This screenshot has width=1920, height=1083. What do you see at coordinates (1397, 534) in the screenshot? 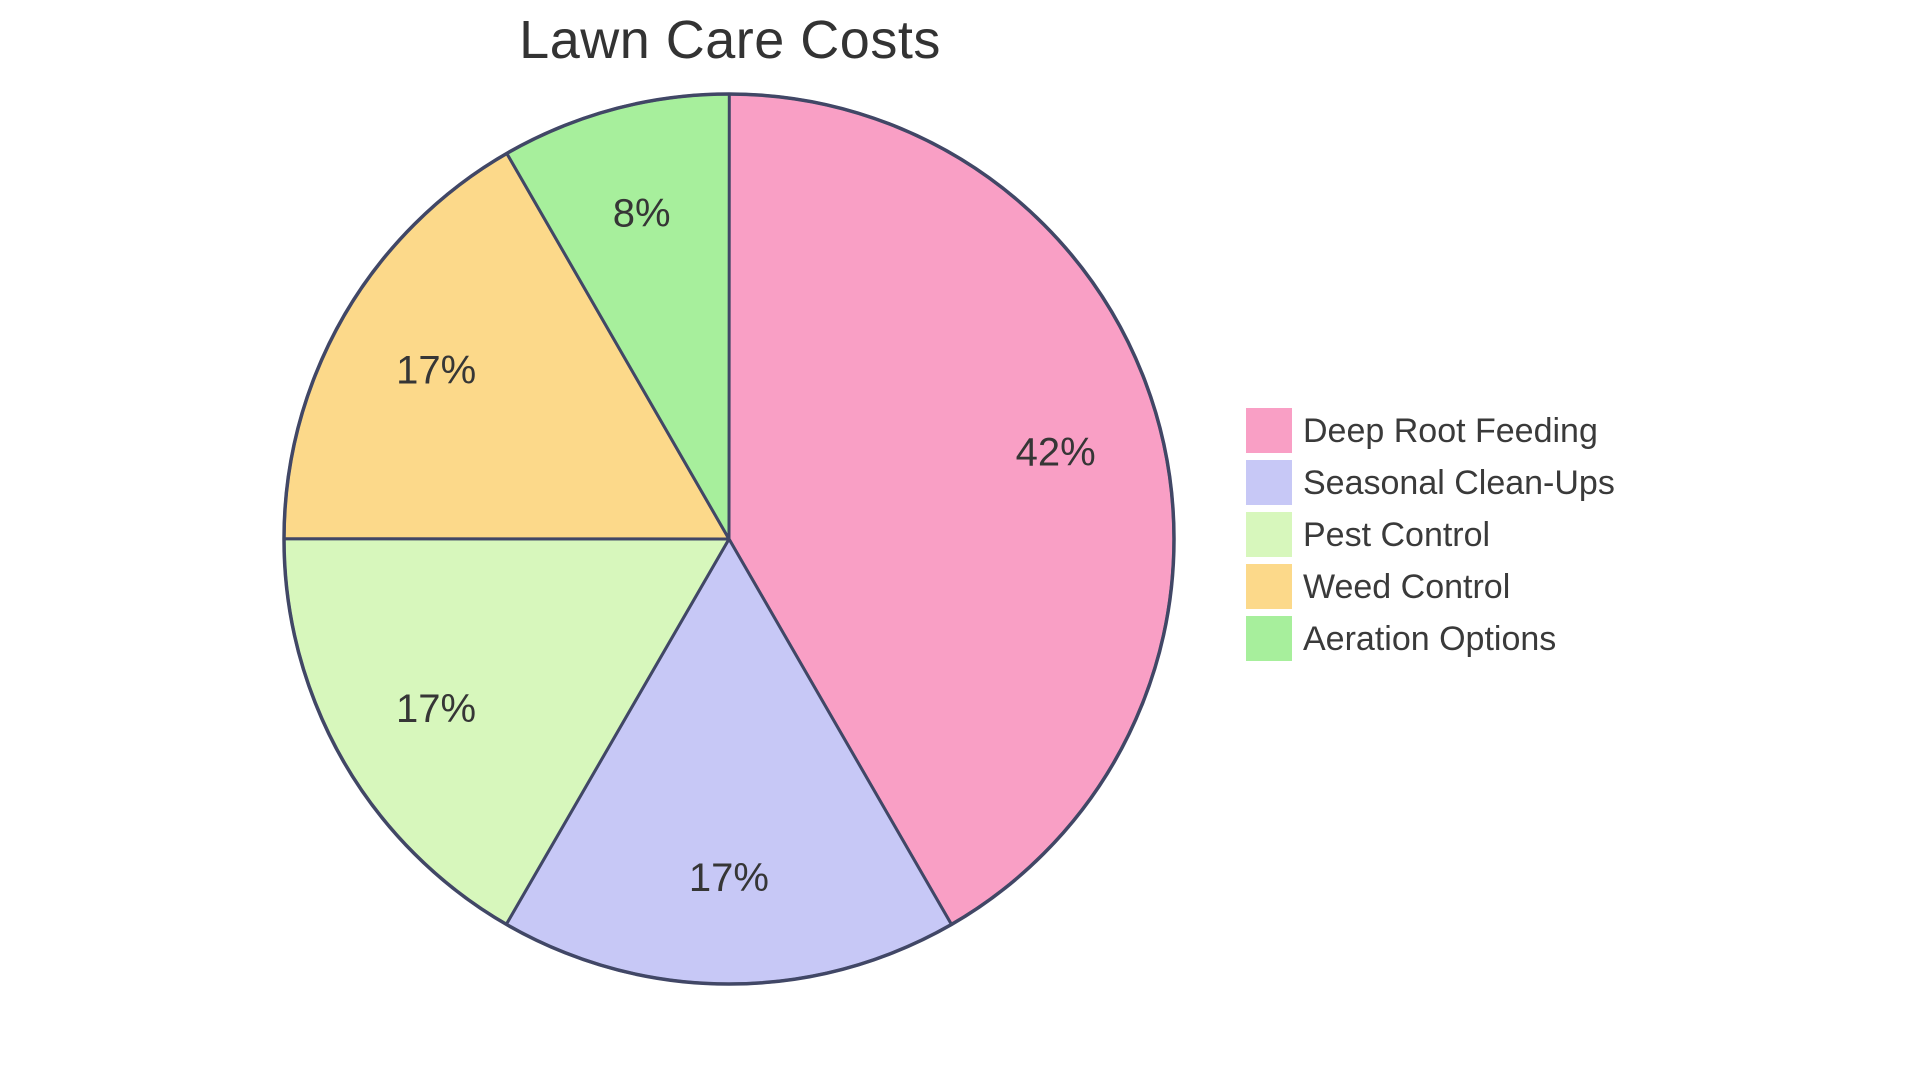
I see `legend-label: Pest Control` at bounding box center [1397, 534].